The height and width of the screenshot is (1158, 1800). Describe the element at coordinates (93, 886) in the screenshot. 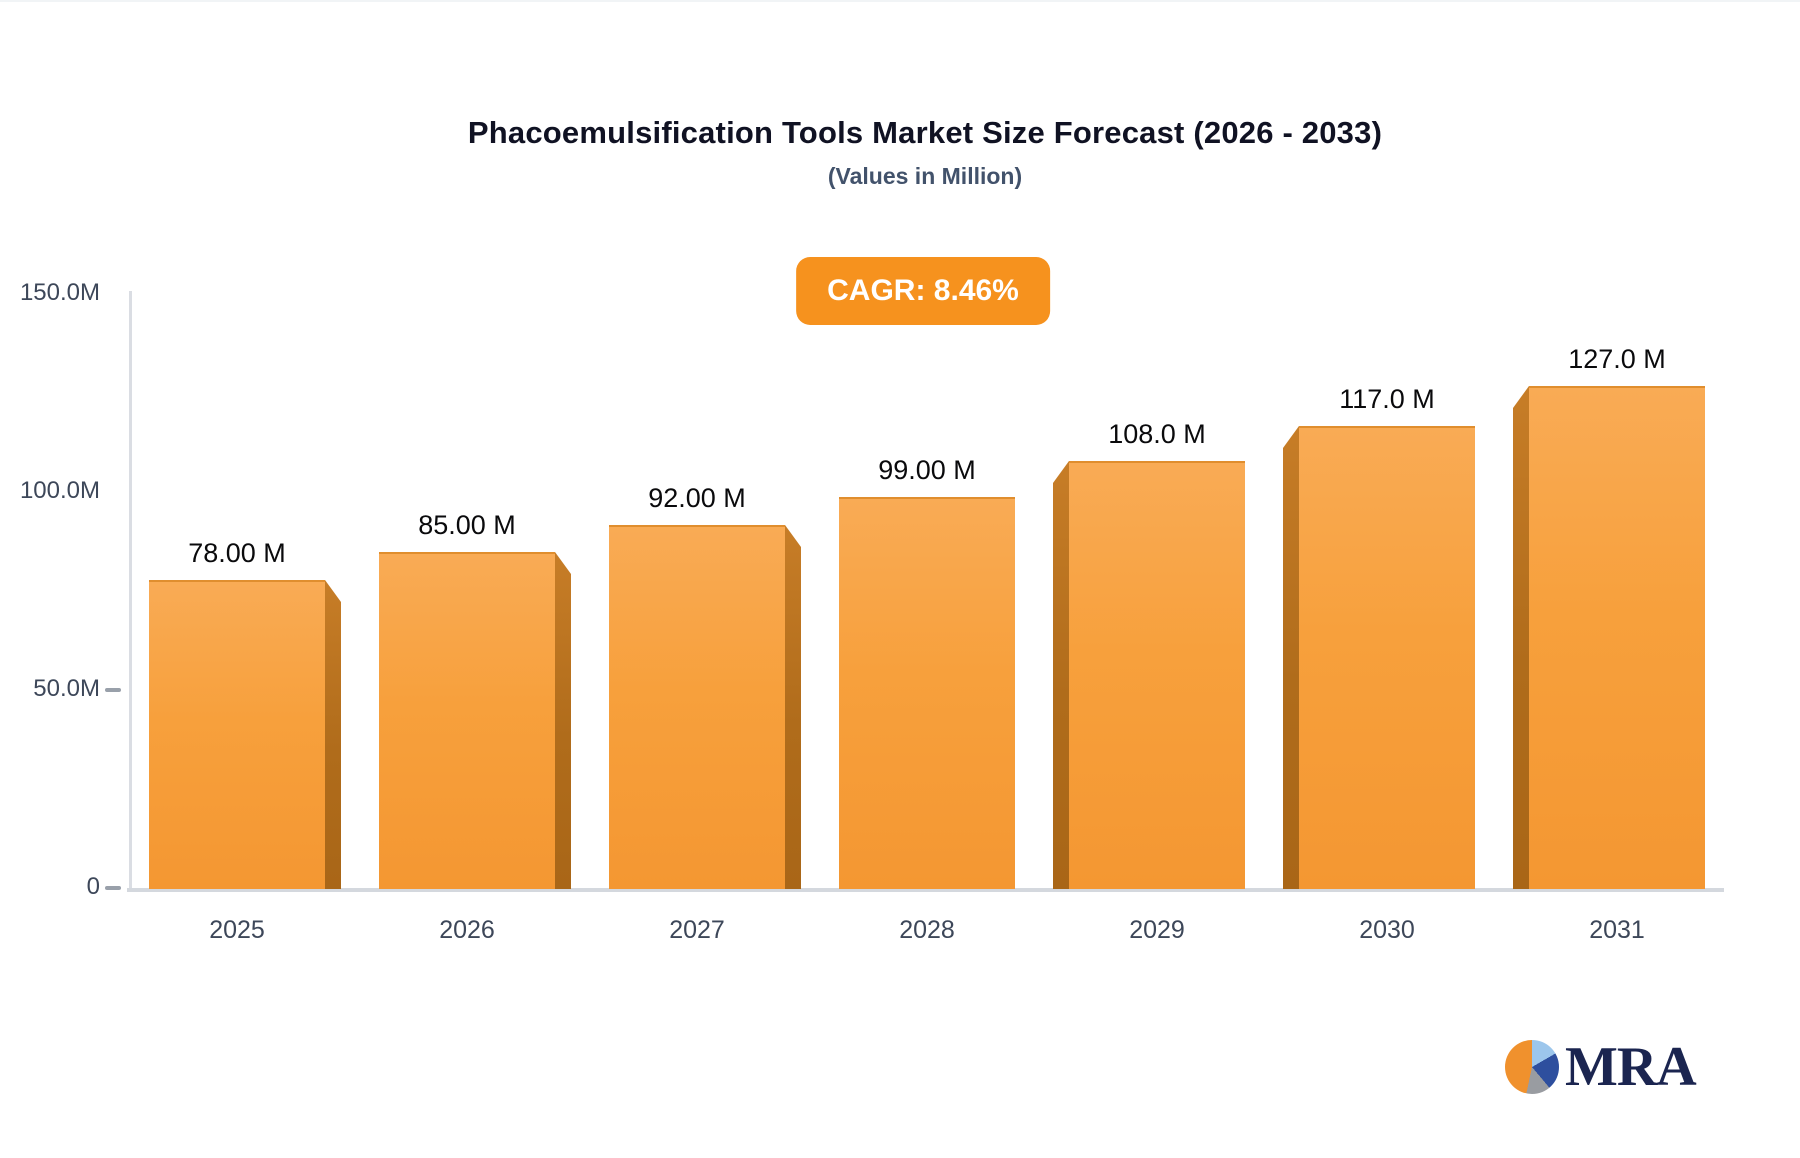

I see `y-tick-label: 0` at that location.